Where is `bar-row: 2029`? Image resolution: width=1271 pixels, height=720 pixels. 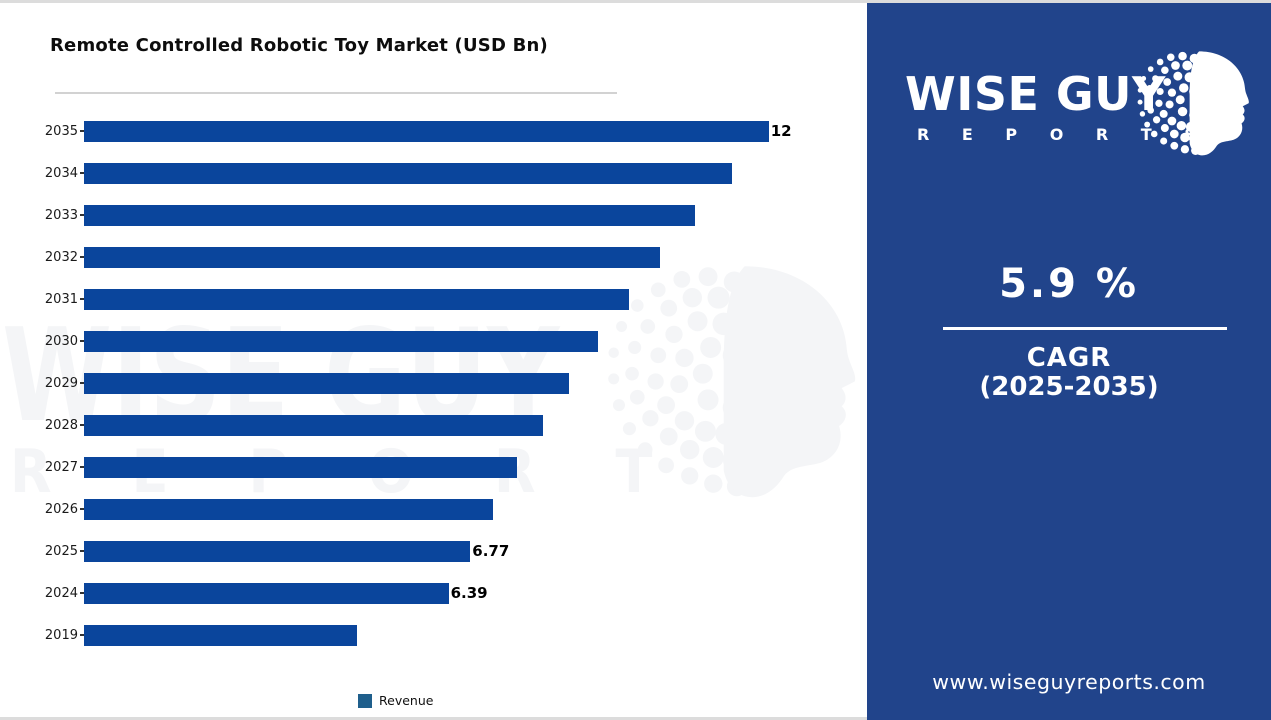
bar-row: 2029 is located at coordinates (430, 383).